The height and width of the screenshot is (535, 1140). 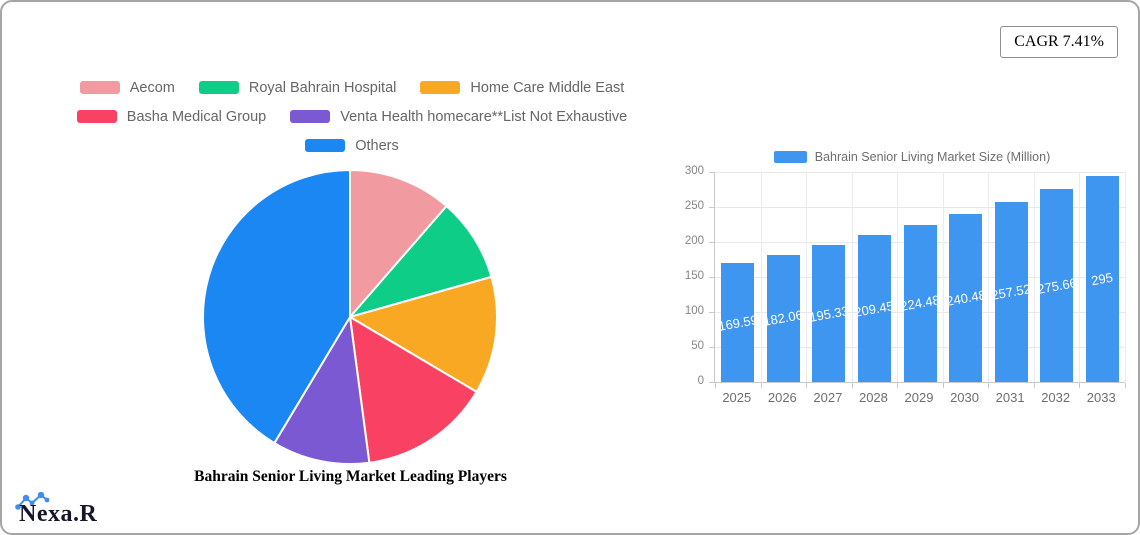 What do you see at coordinates (127, 87) in the screenshot?
I see `legend-item-aecom: Aecom` at bounding box center [127, 87].